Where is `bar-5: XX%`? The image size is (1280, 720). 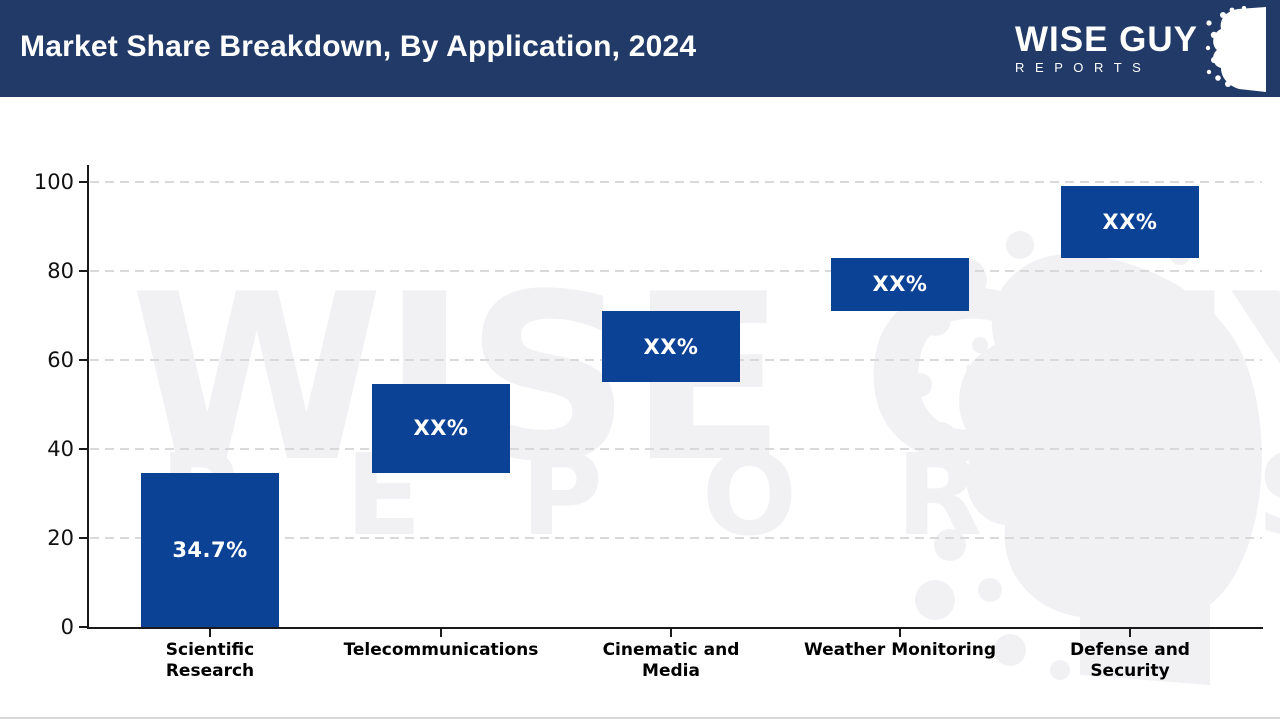
bar-5: XX% is located at coordinates (1130, 222).